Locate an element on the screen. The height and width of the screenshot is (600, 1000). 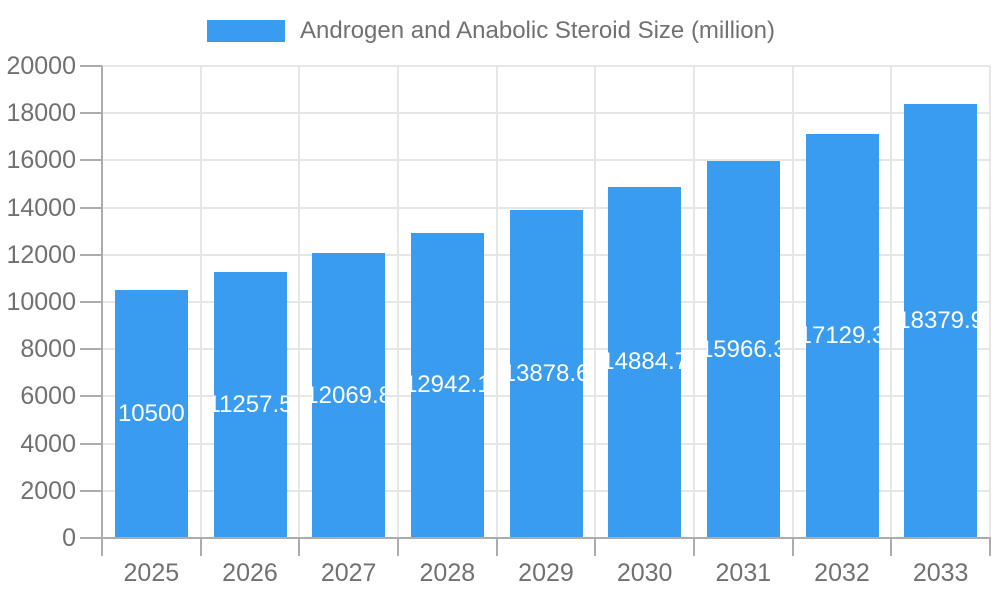
bar-value-label: 11257.5 is located at coordinates (250, 405).